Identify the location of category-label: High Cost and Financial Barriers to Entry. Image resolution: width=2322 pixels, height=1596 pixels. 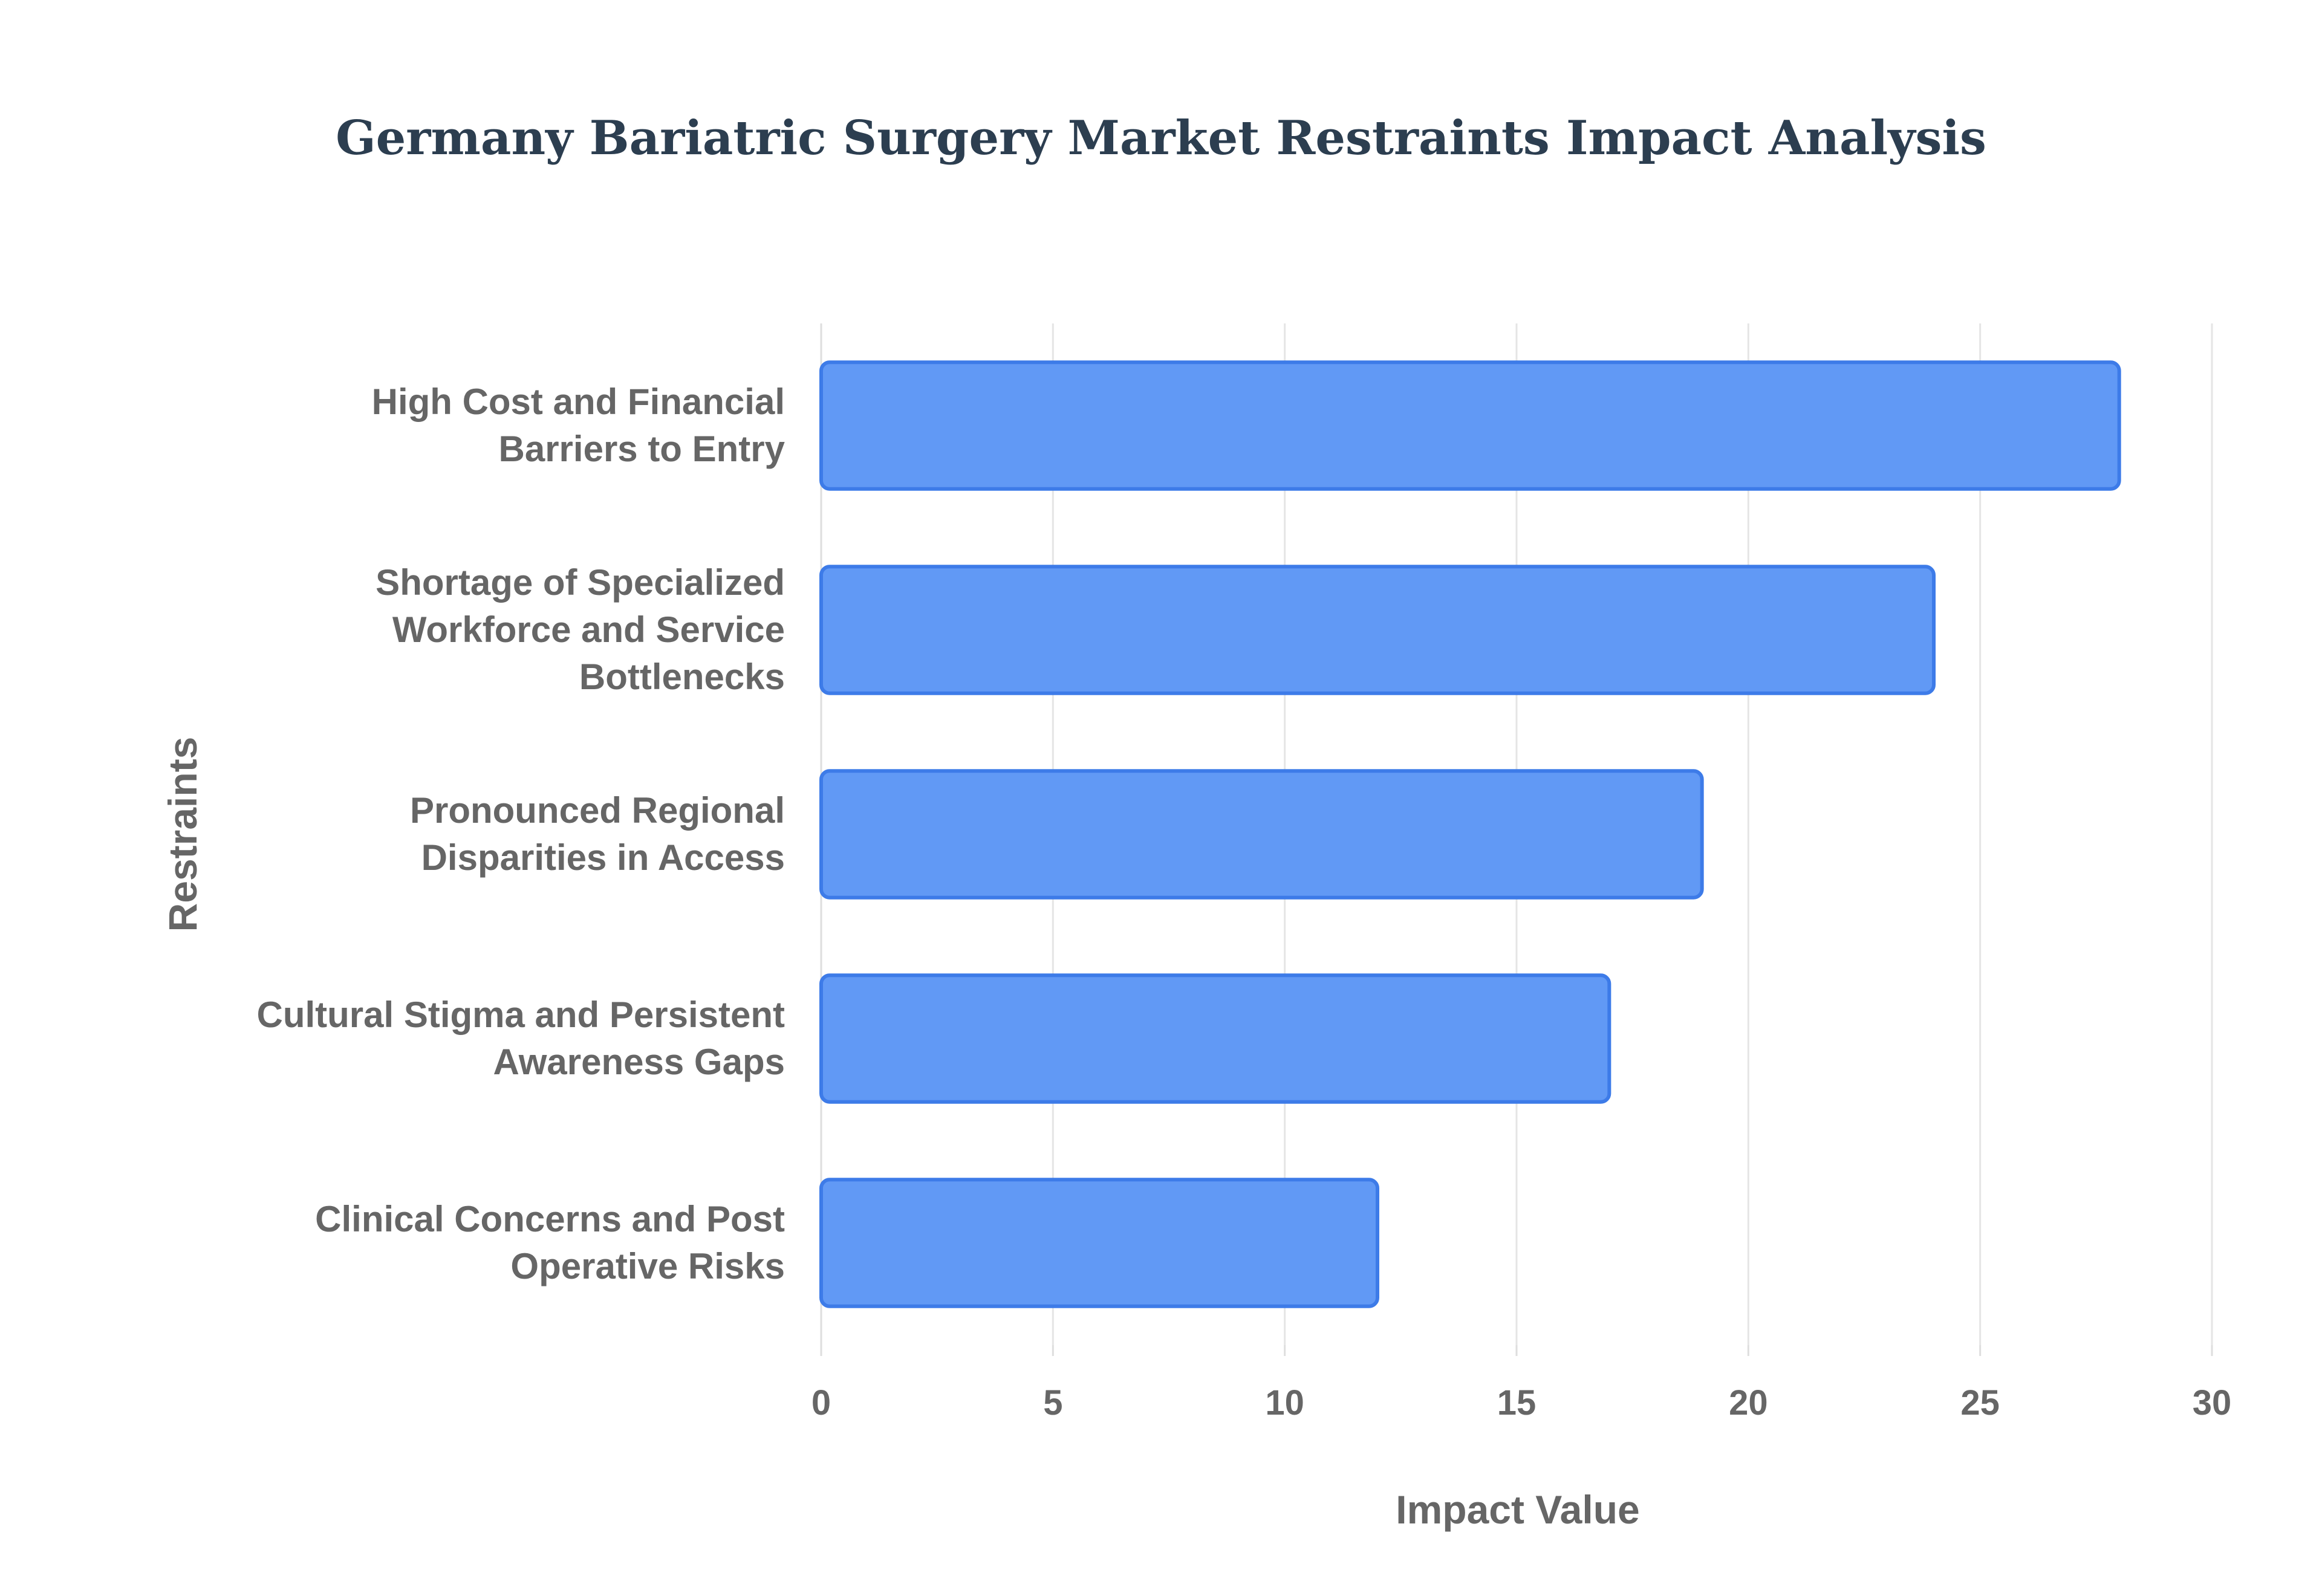
(578, 425).